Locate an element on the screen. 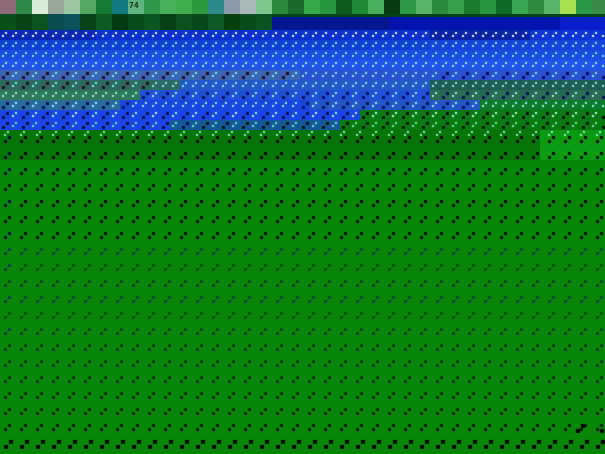  glitch-text: 74 is located at coordinates (134, 5).